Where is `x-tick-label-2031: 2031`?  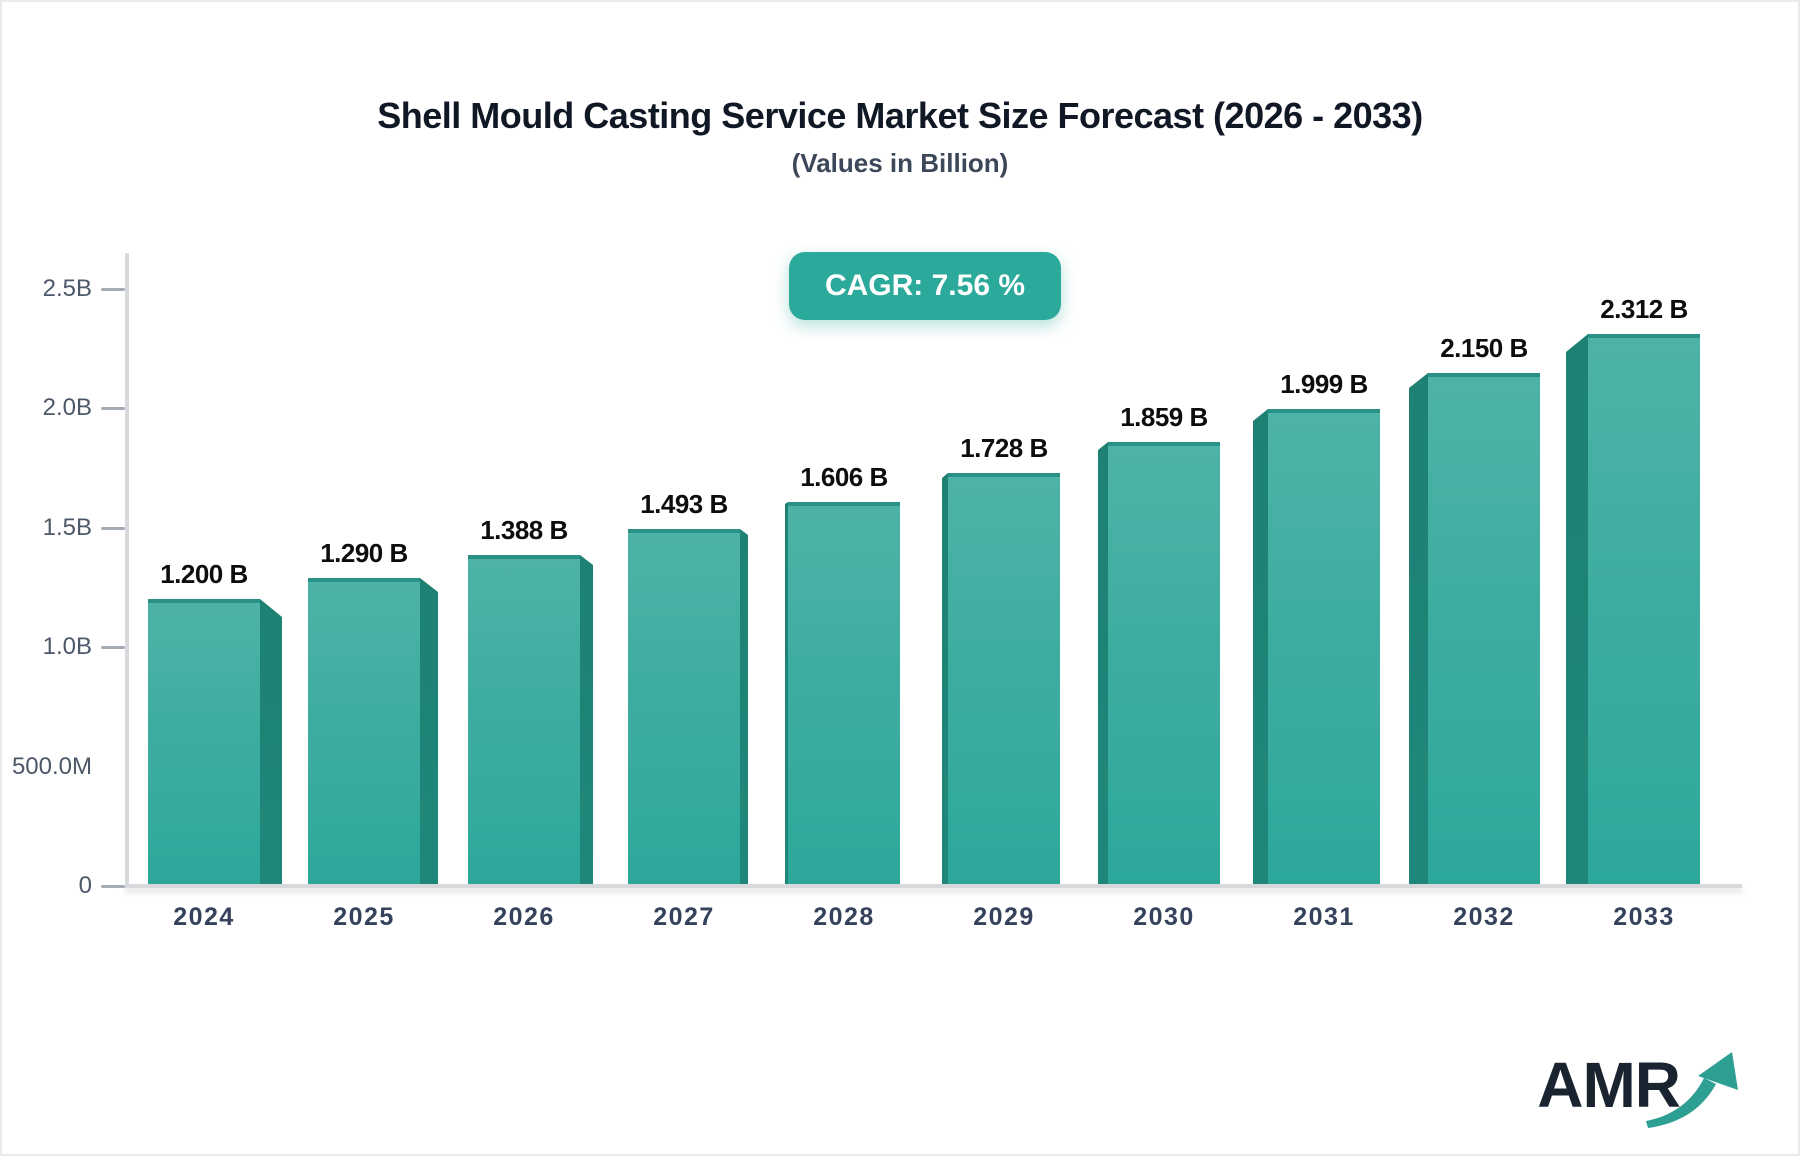 x-tick-label-2031: 2031 is located at coordinates (1324, 917).